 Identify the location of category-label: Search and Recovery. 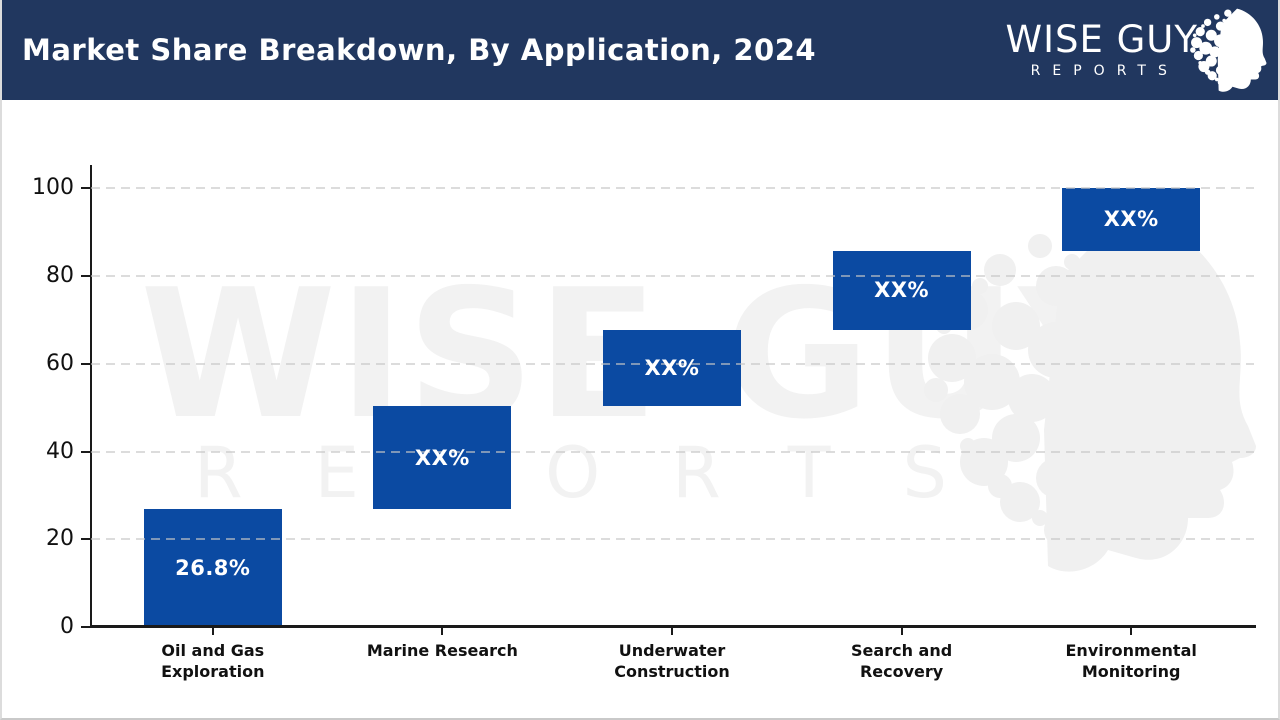
(902, 661).